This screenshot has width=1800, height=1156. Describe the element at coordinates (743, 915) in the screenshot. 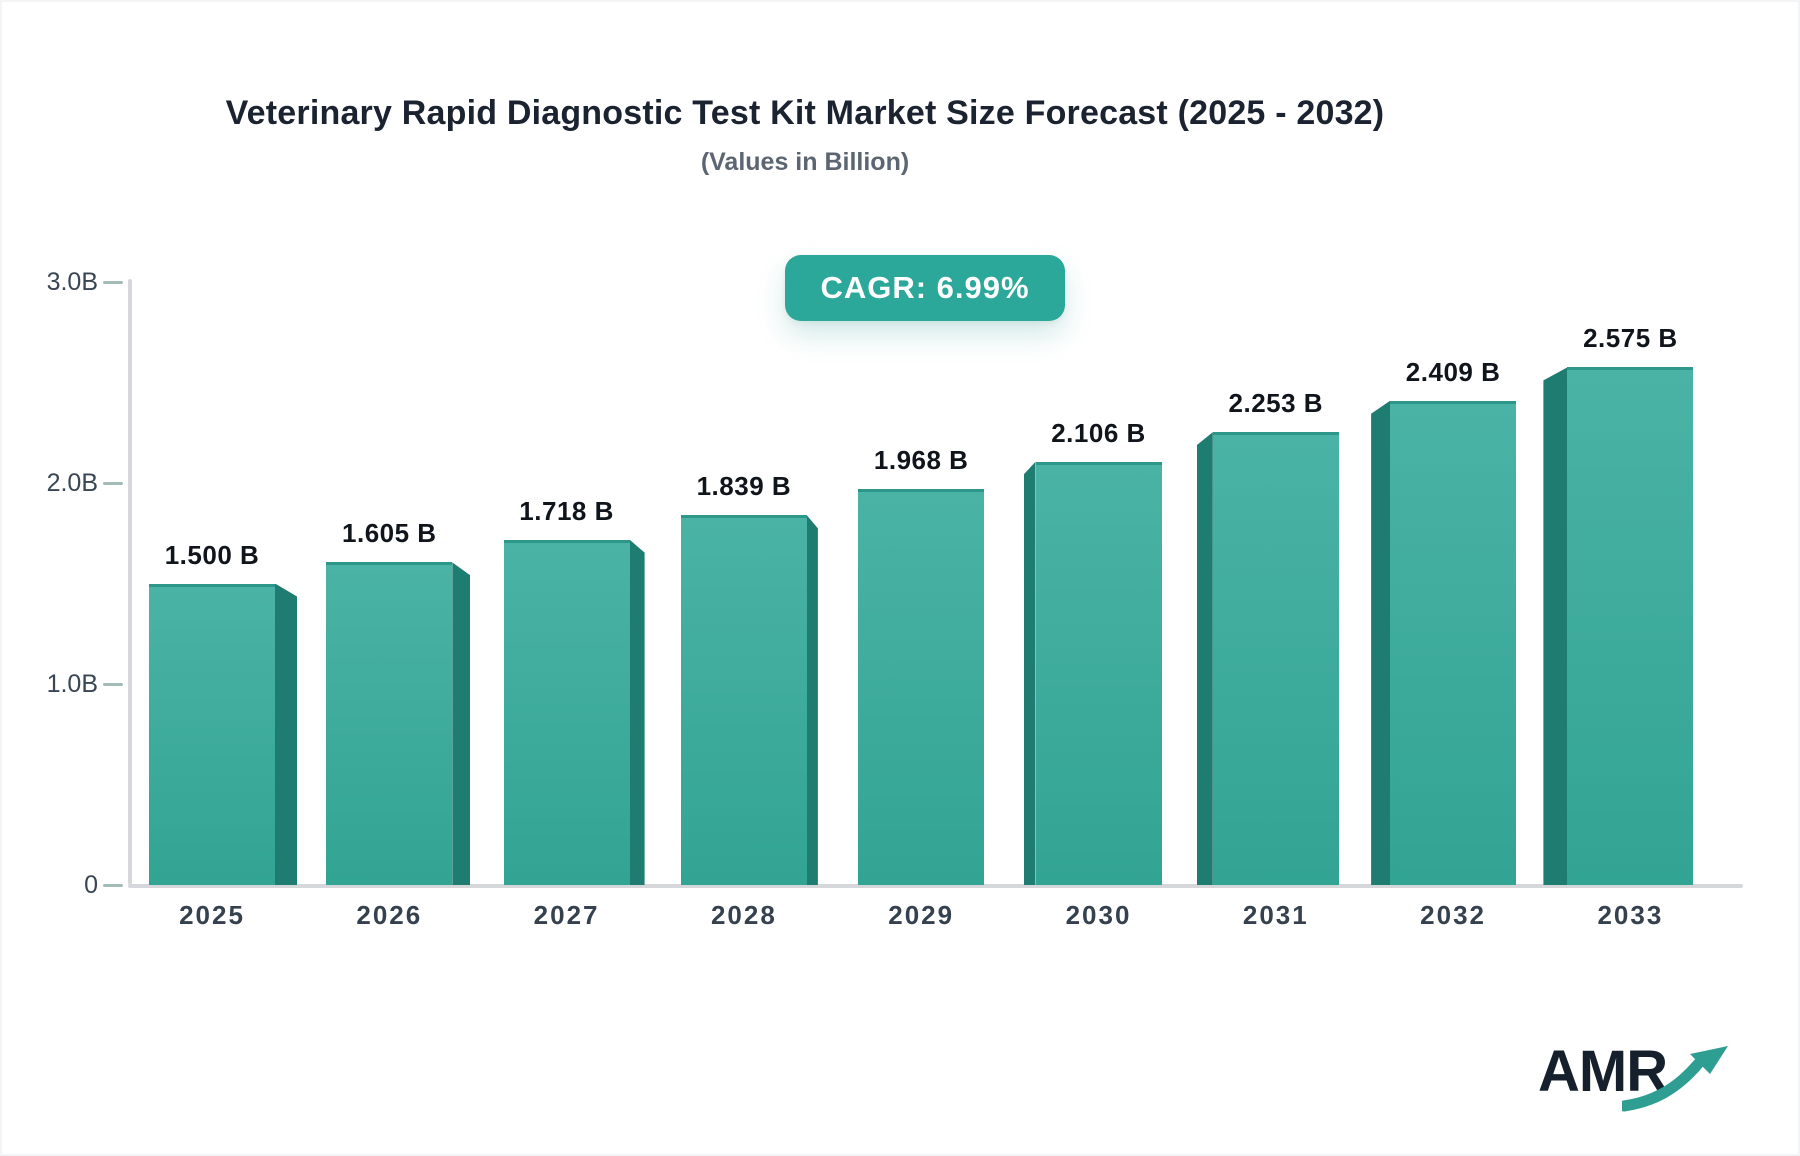

I see `x-axis-label-2028: 2028` at that location.